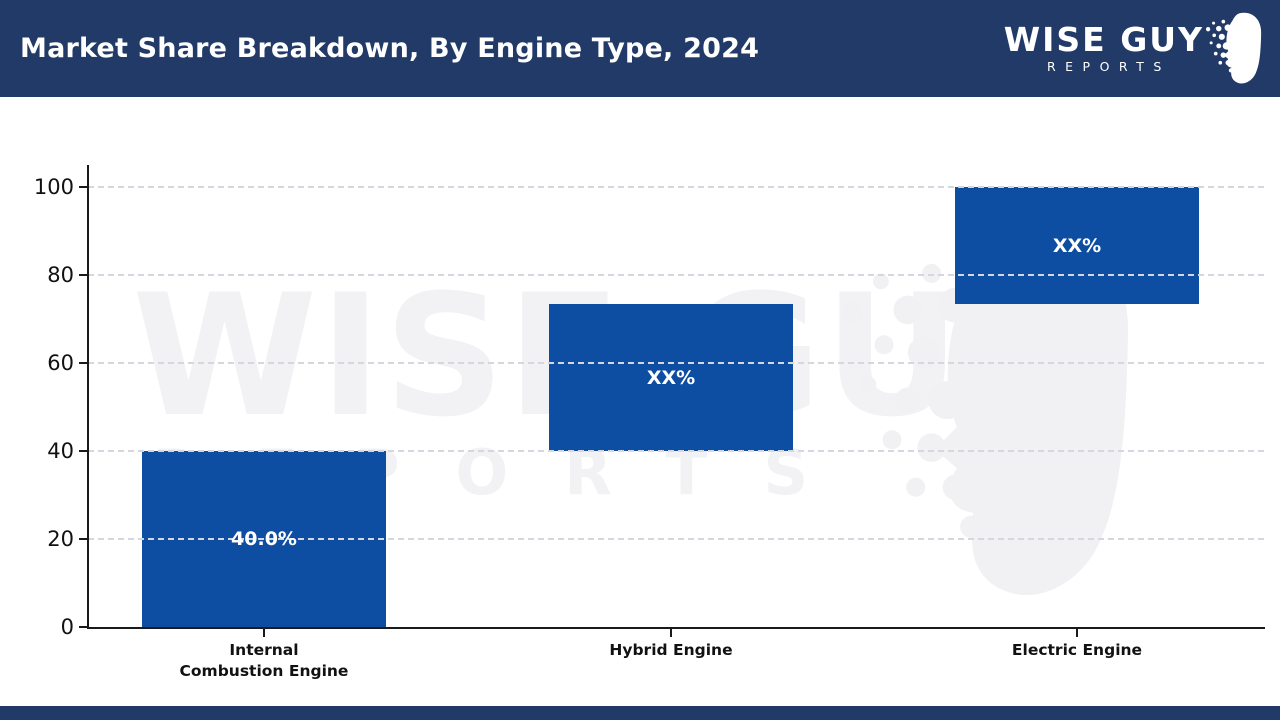 The width and height of the screenshot is (1280, 720). I want to click on bar-value-label: 40.0%, so click(264, 539).